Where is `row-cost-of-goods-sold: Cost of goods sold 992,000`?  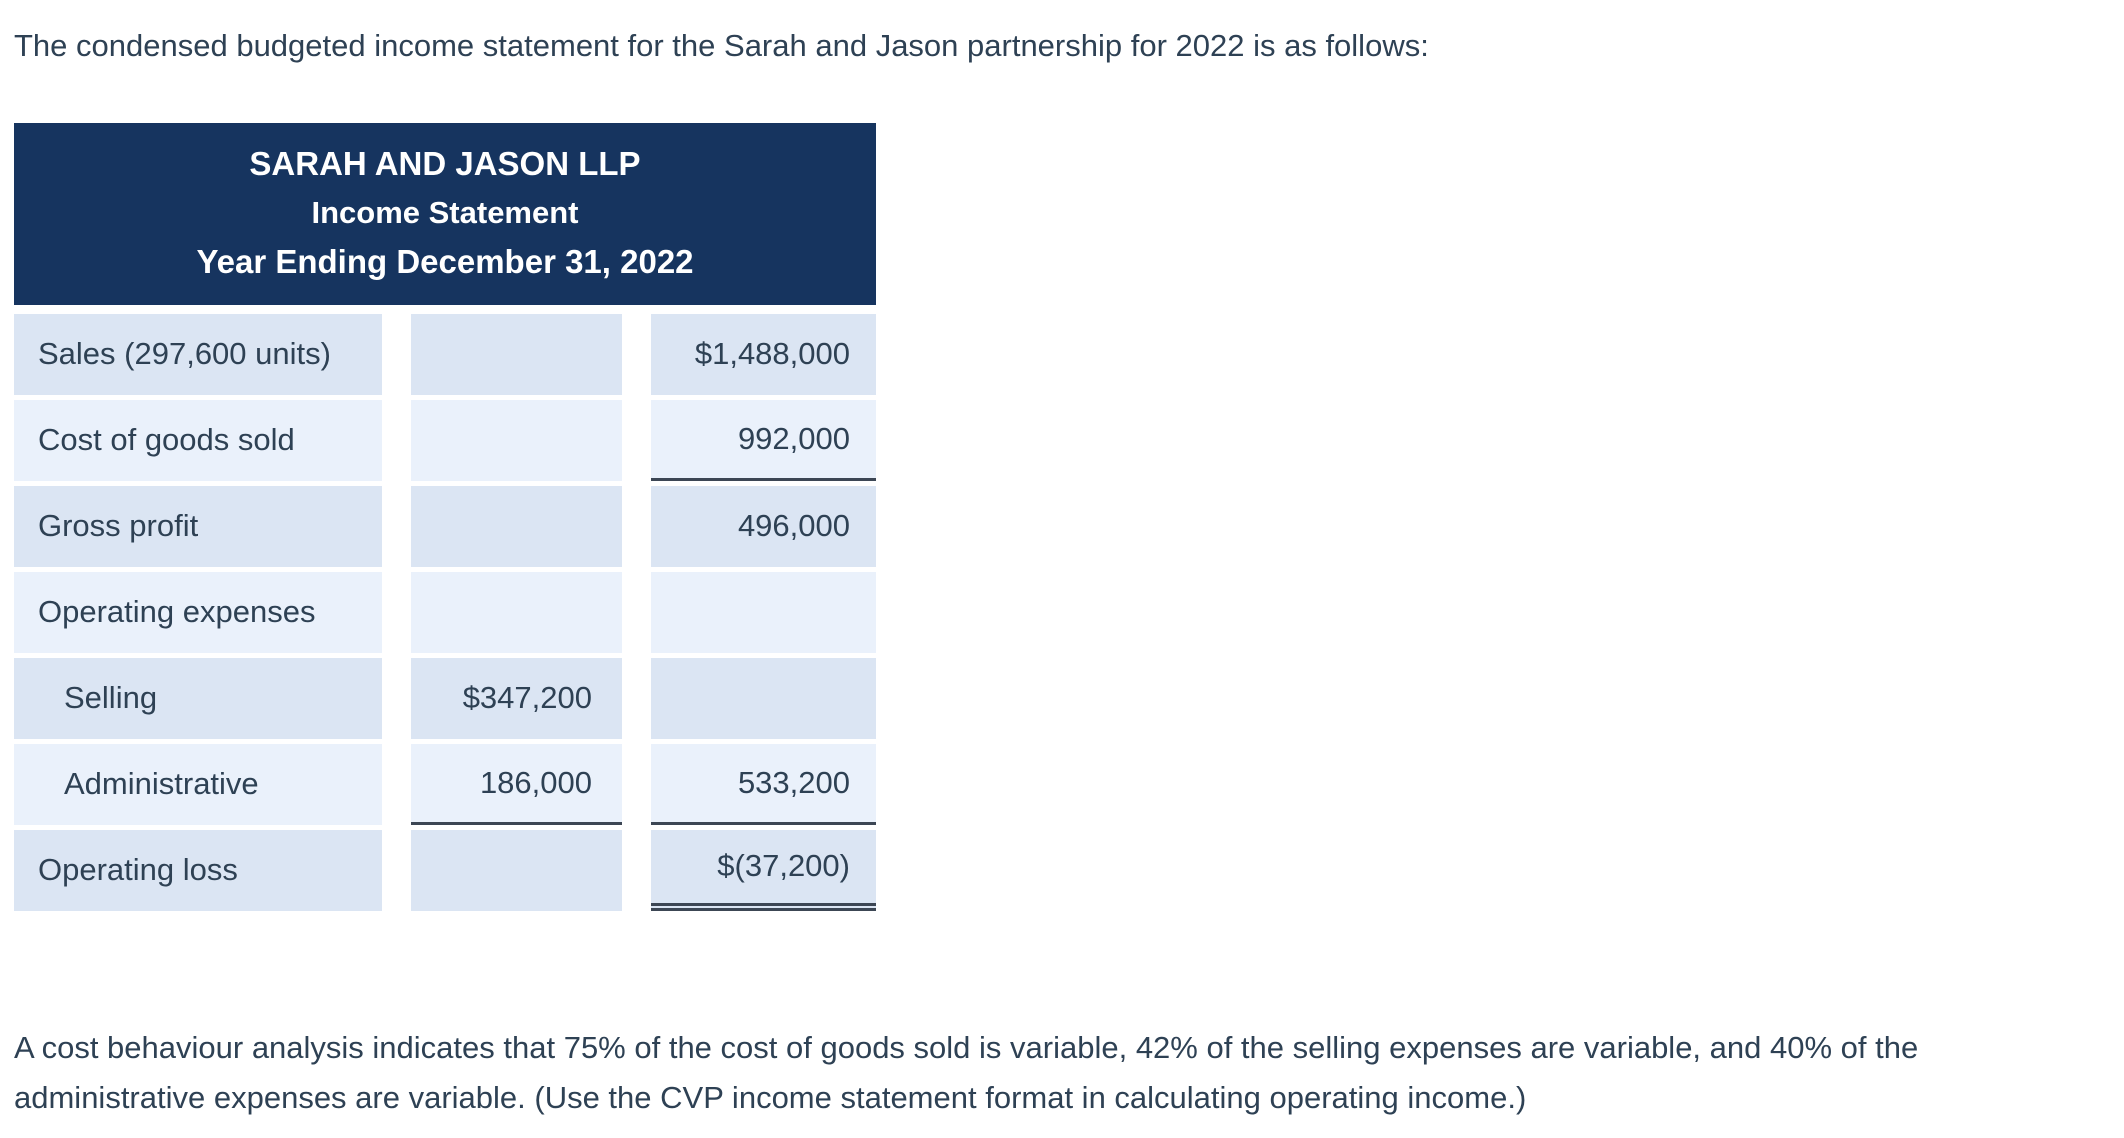
row-cost-of-goods-sold: Cost of goods sold 992,000 is located at coordinates (445, 440).